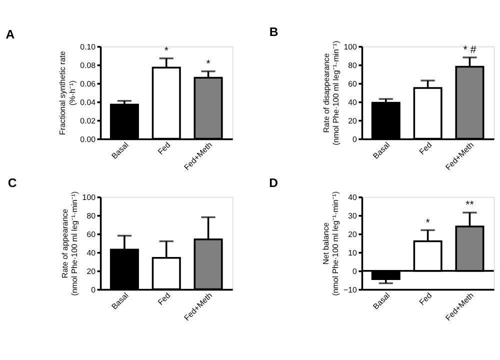 This screenshot has height=360, width=500. I want to click on chart-title: D, so click(273, 183).